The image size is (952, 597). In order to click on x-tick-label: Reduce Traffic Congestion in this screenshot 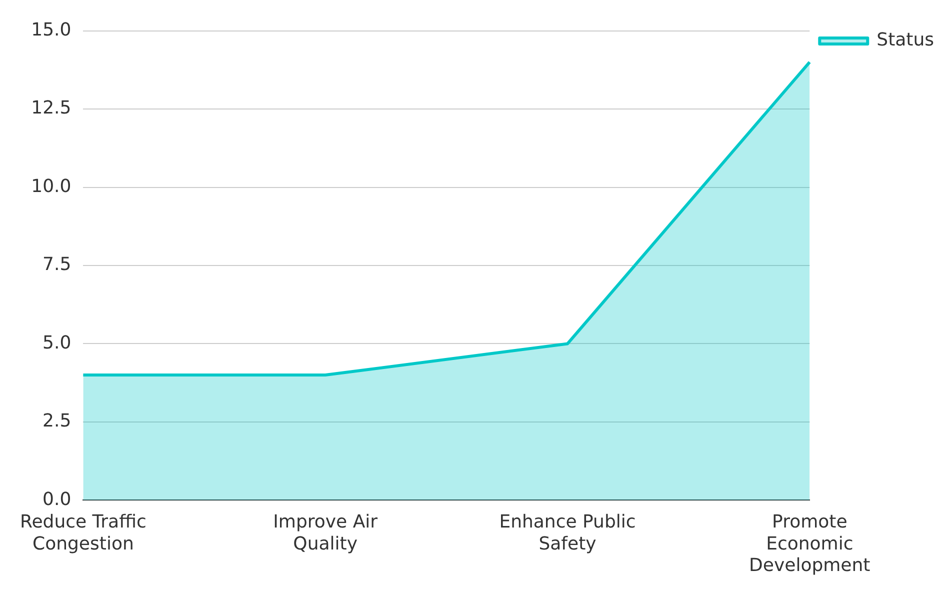, I will do `click(83, 533)`.